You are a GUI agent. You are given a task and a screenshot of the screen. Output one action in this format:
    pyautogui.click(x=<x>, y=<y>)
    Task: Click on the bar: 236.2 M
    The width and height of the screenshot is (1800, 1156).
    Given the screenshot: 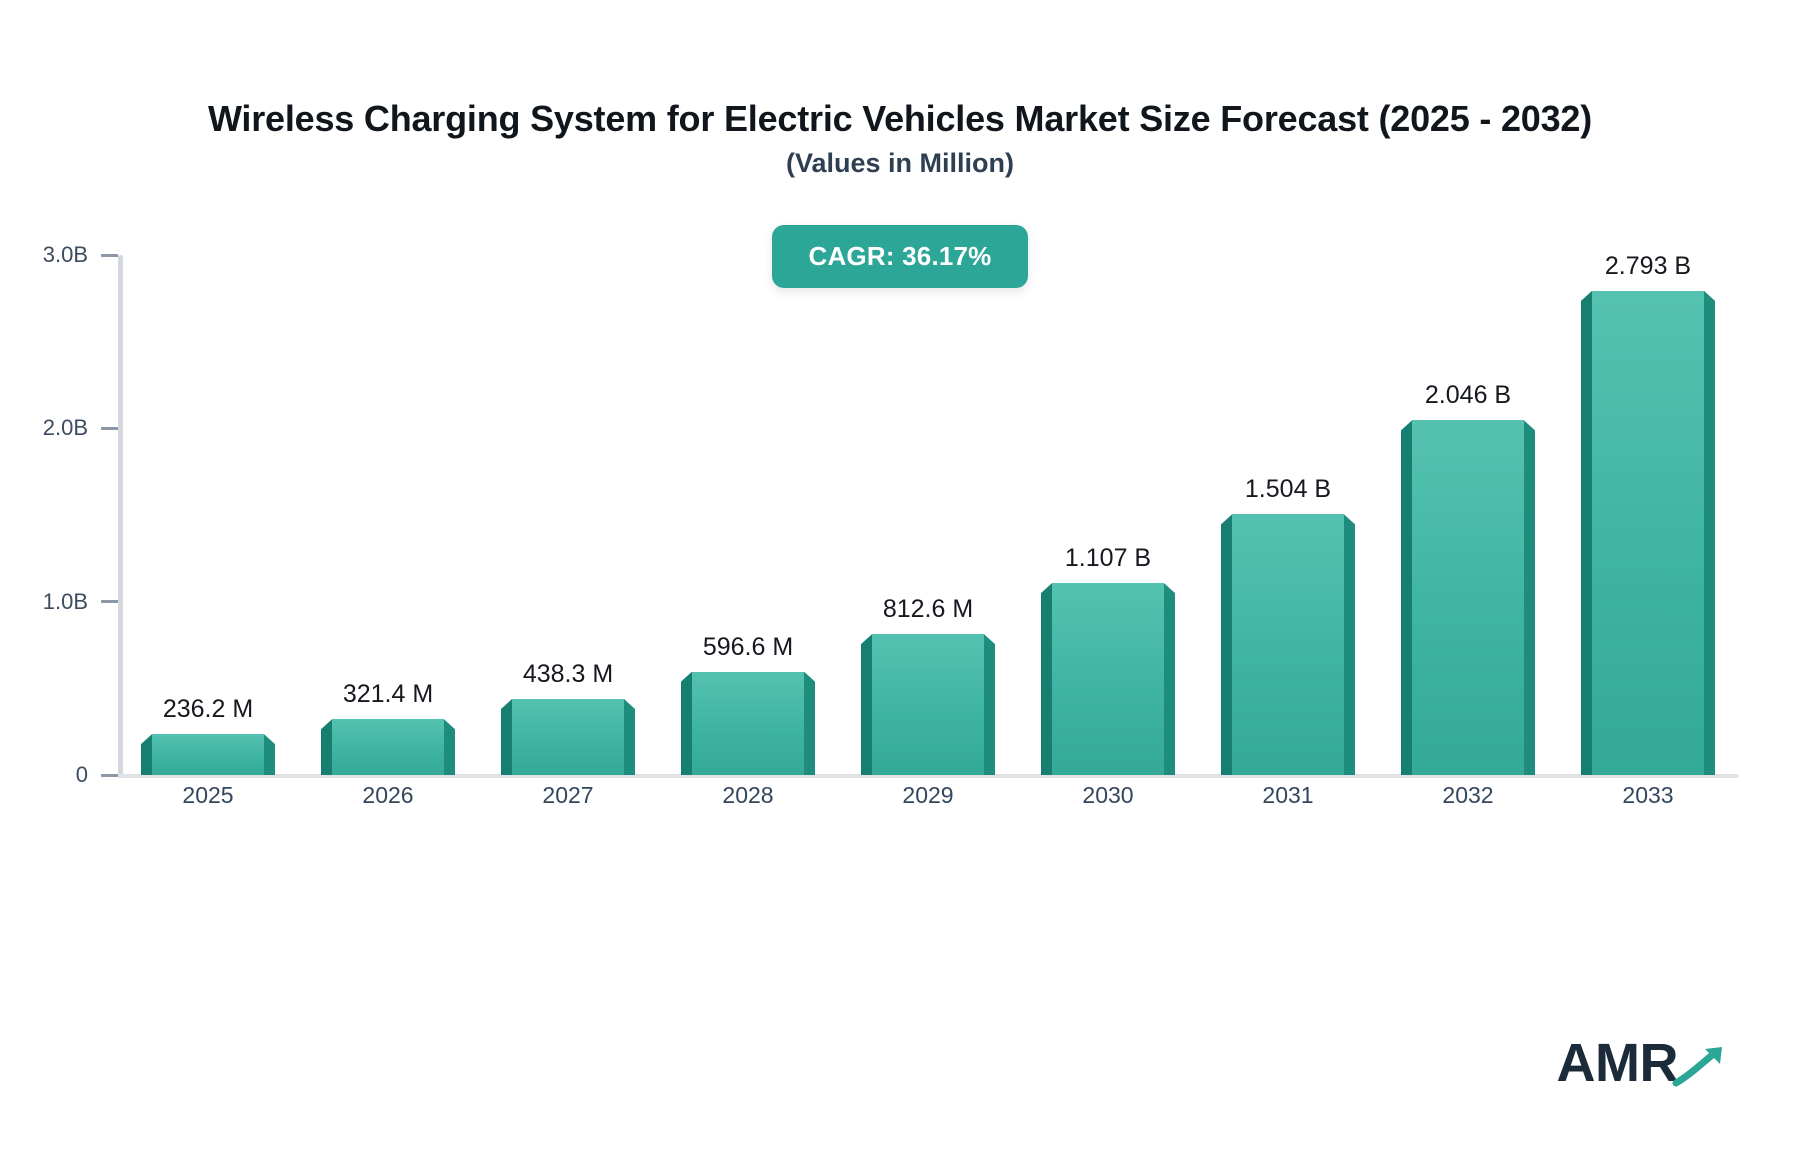 What is the action you would take?
    pyautogui.click(x=208, y=735)
    